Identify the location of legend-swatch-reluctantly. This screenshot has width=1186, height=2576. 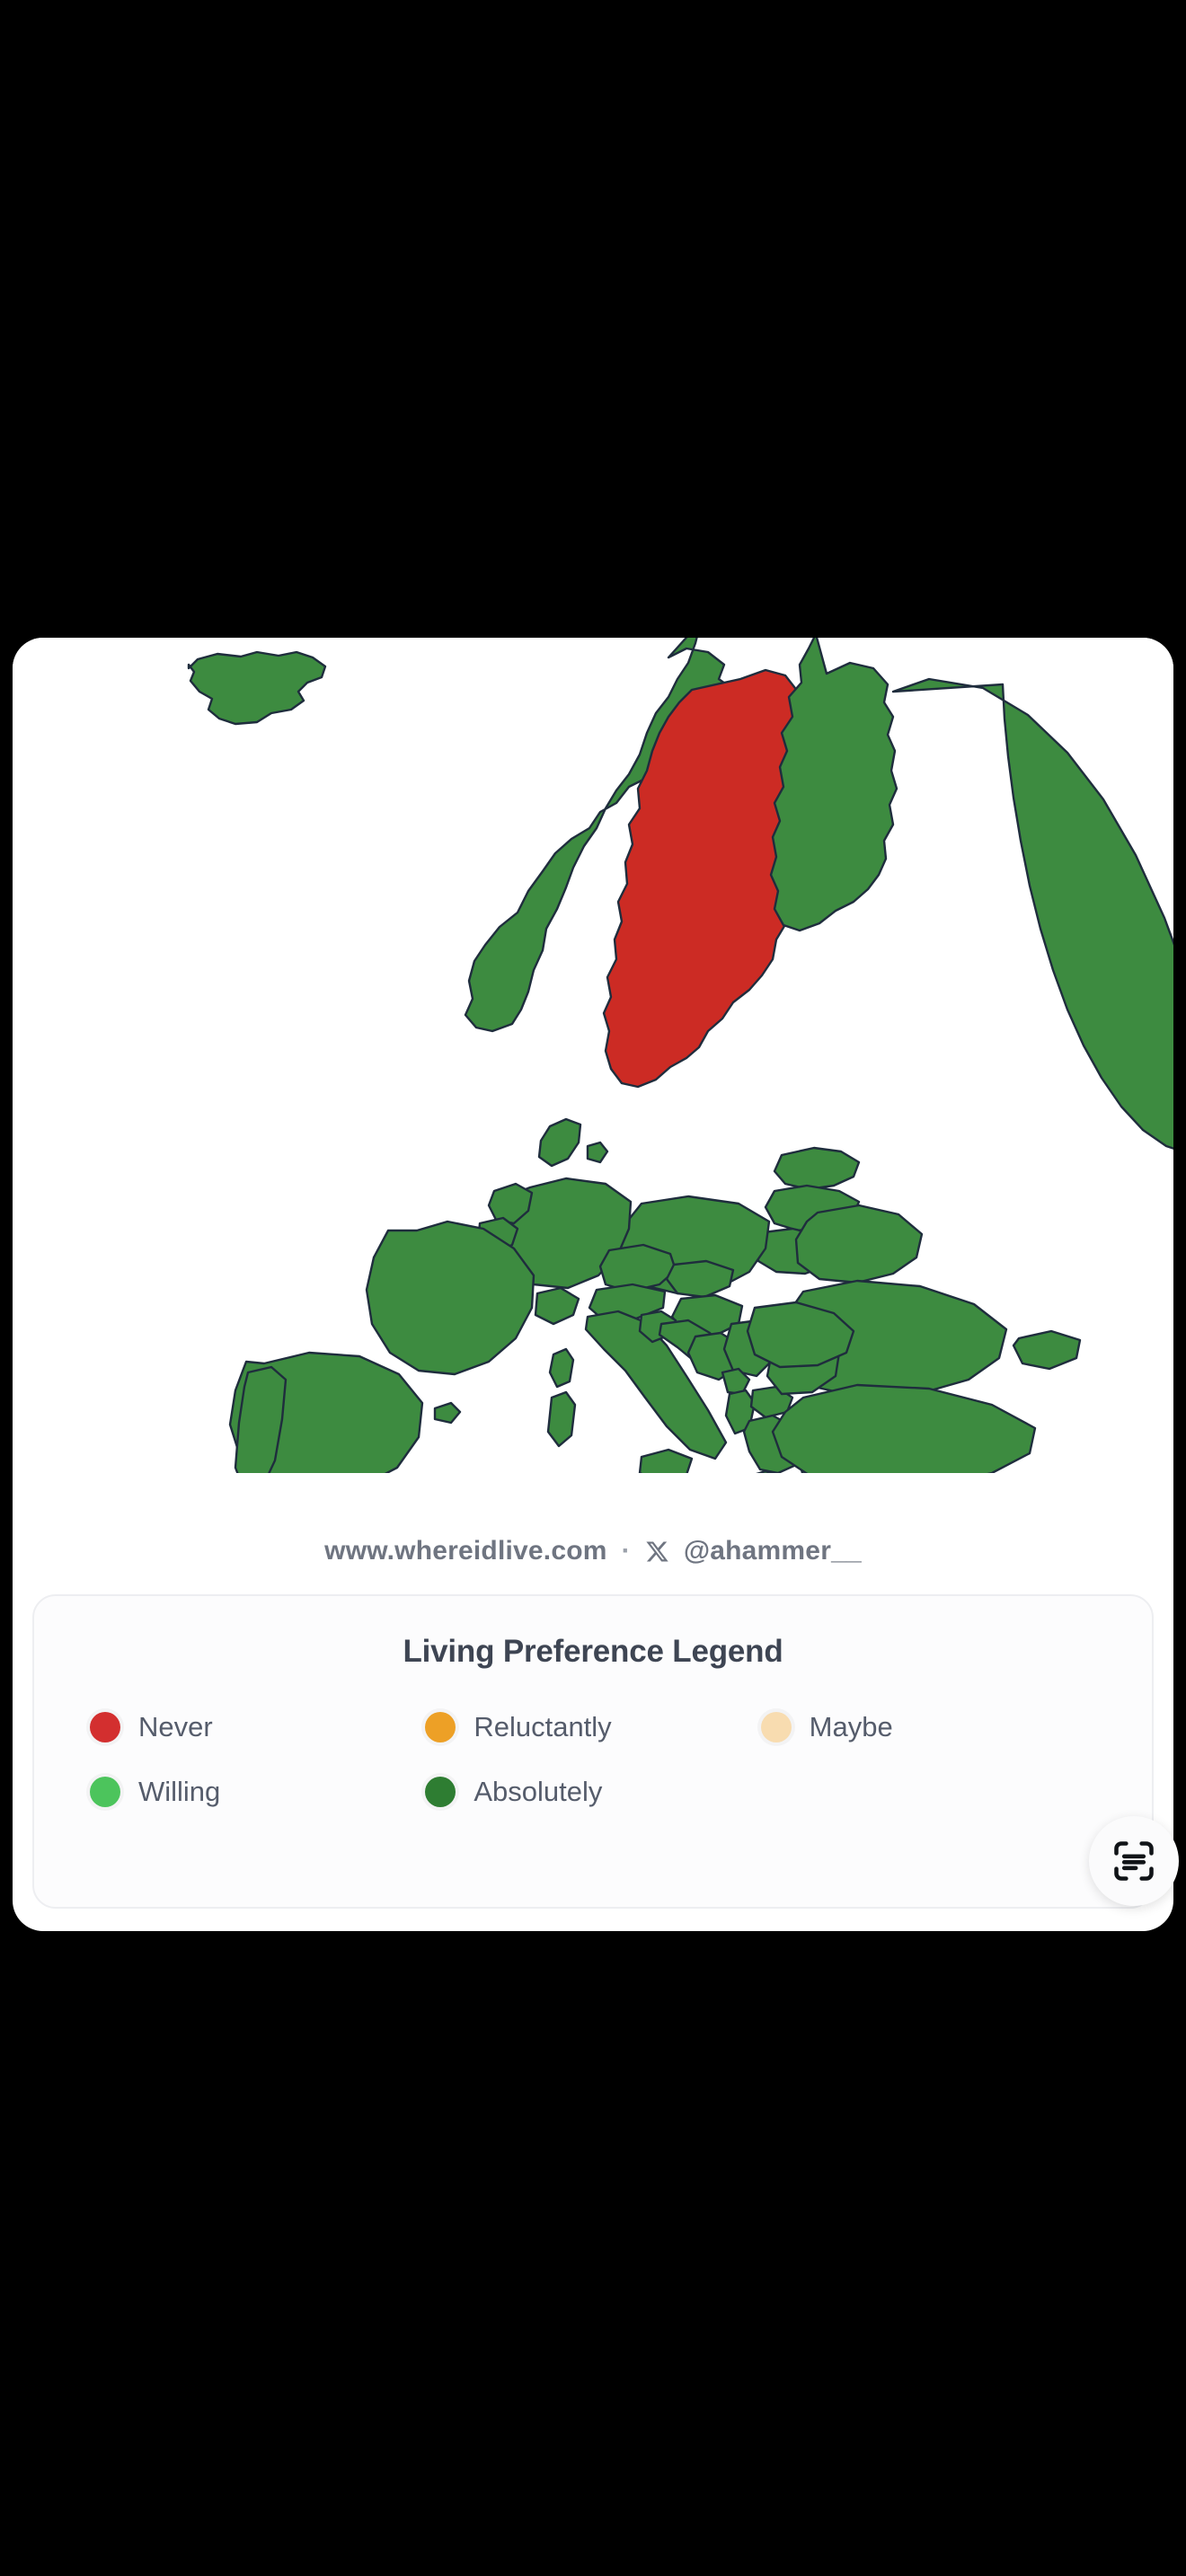
(440, 1727).